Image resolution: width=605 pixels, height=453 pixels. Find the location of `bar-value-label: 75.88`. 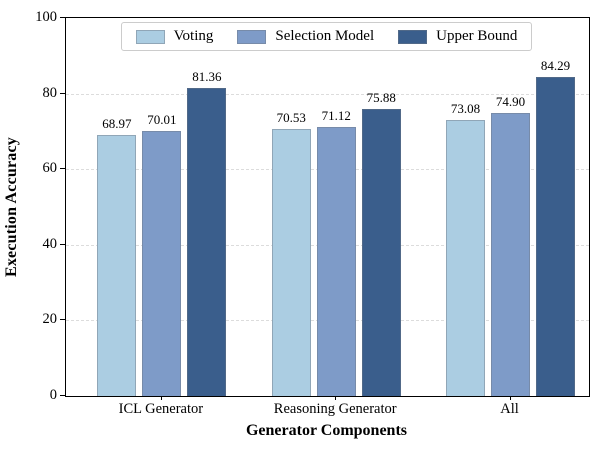

bar-value-label: 75.88 is located at coordinates (381, 98).